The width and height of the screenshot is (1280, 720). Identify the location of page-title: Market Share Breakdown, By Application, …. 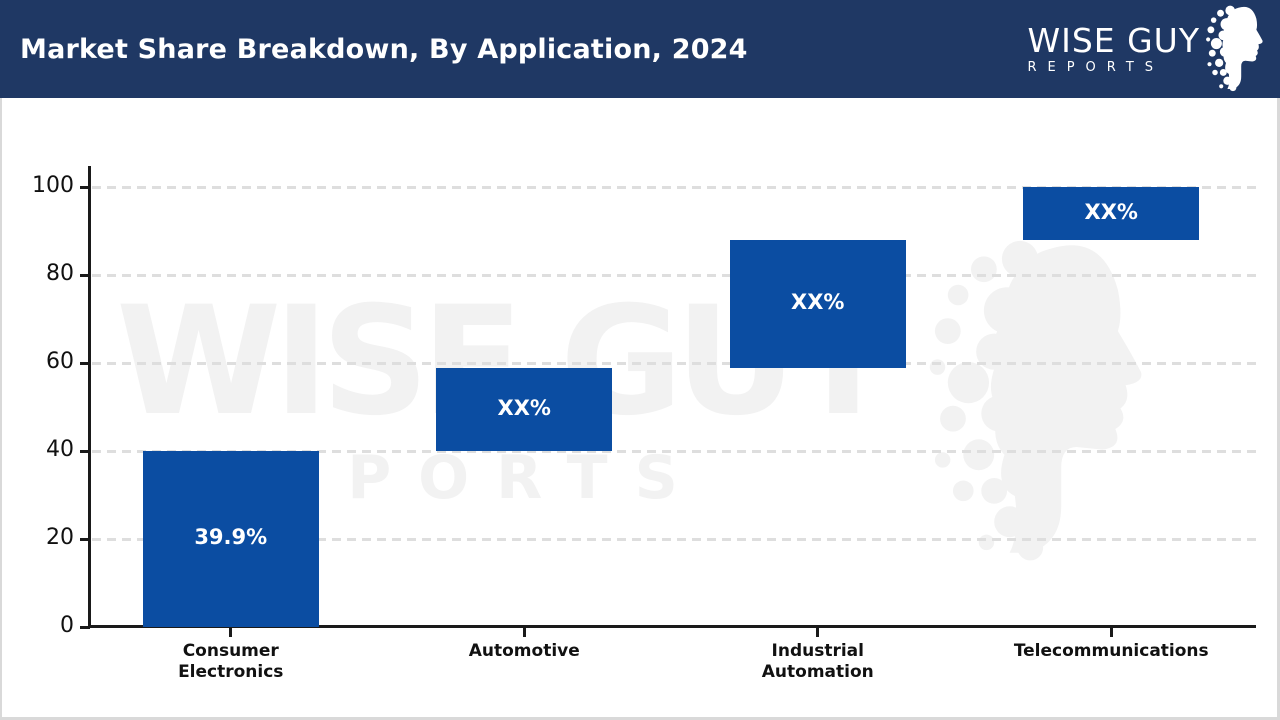
(384, 49).